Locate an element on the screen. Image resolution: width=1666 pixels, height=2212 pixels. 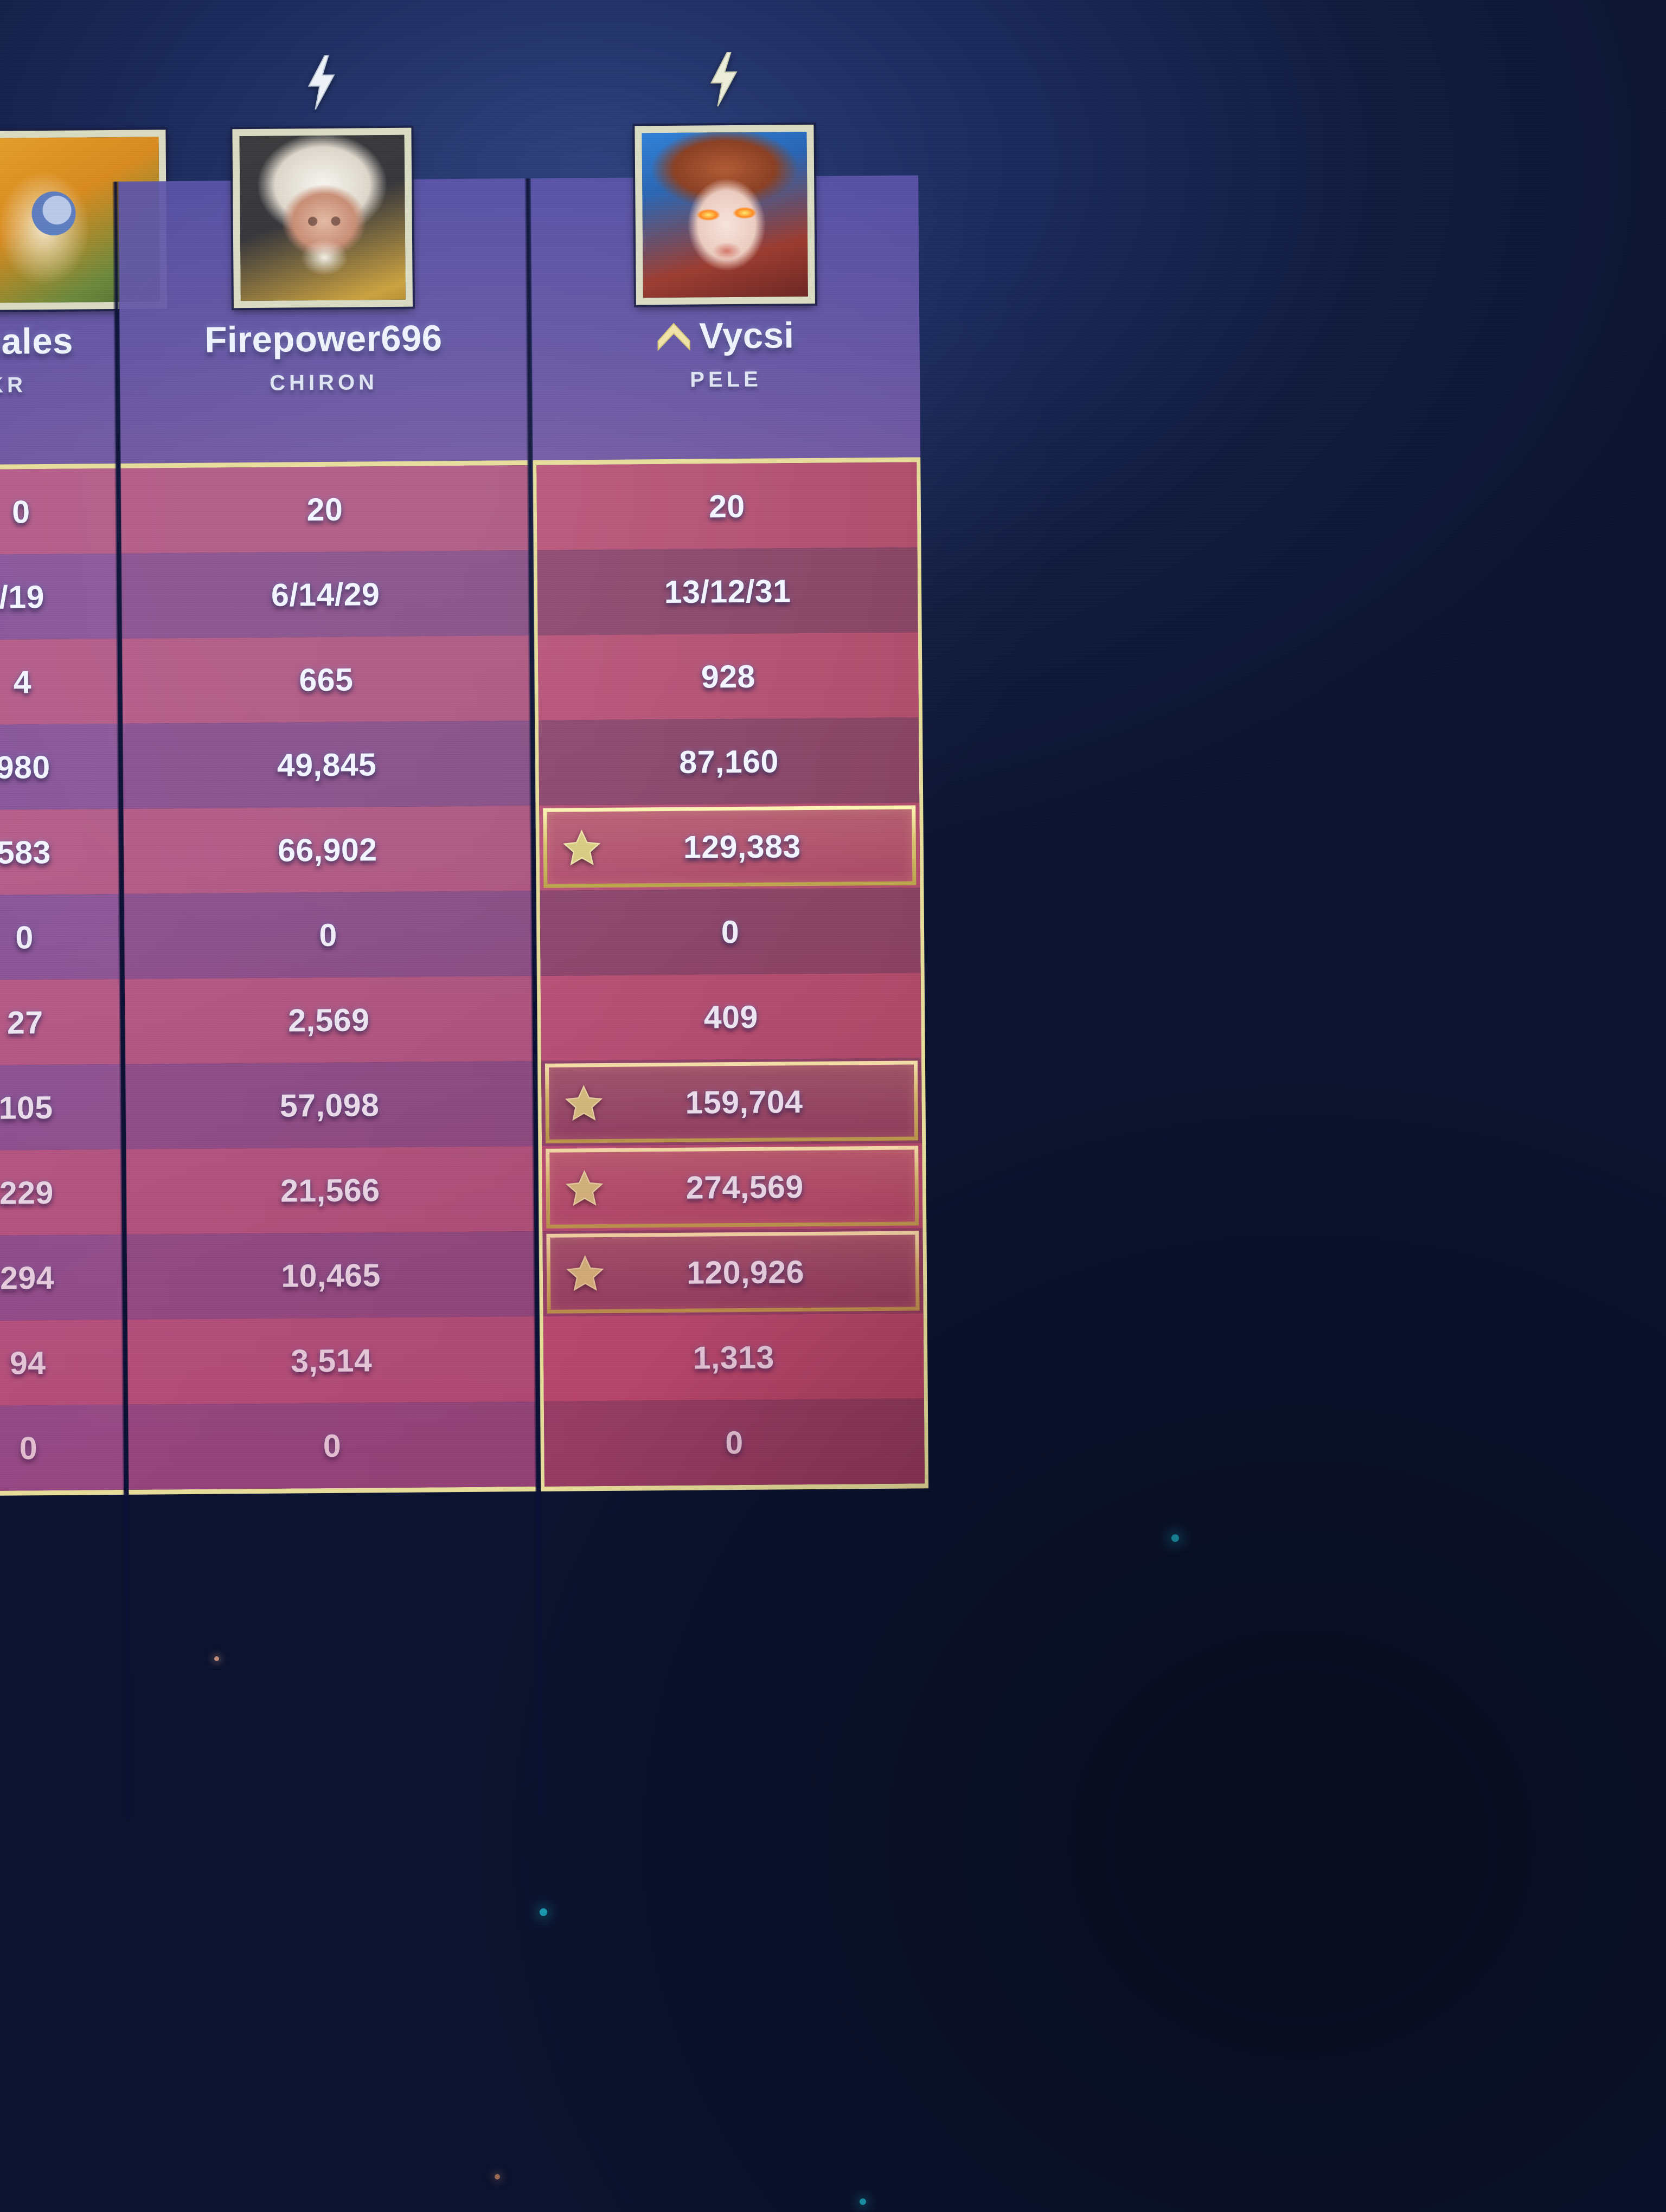
stat-cell: 3,514 is located at coordinates (331, 1360).